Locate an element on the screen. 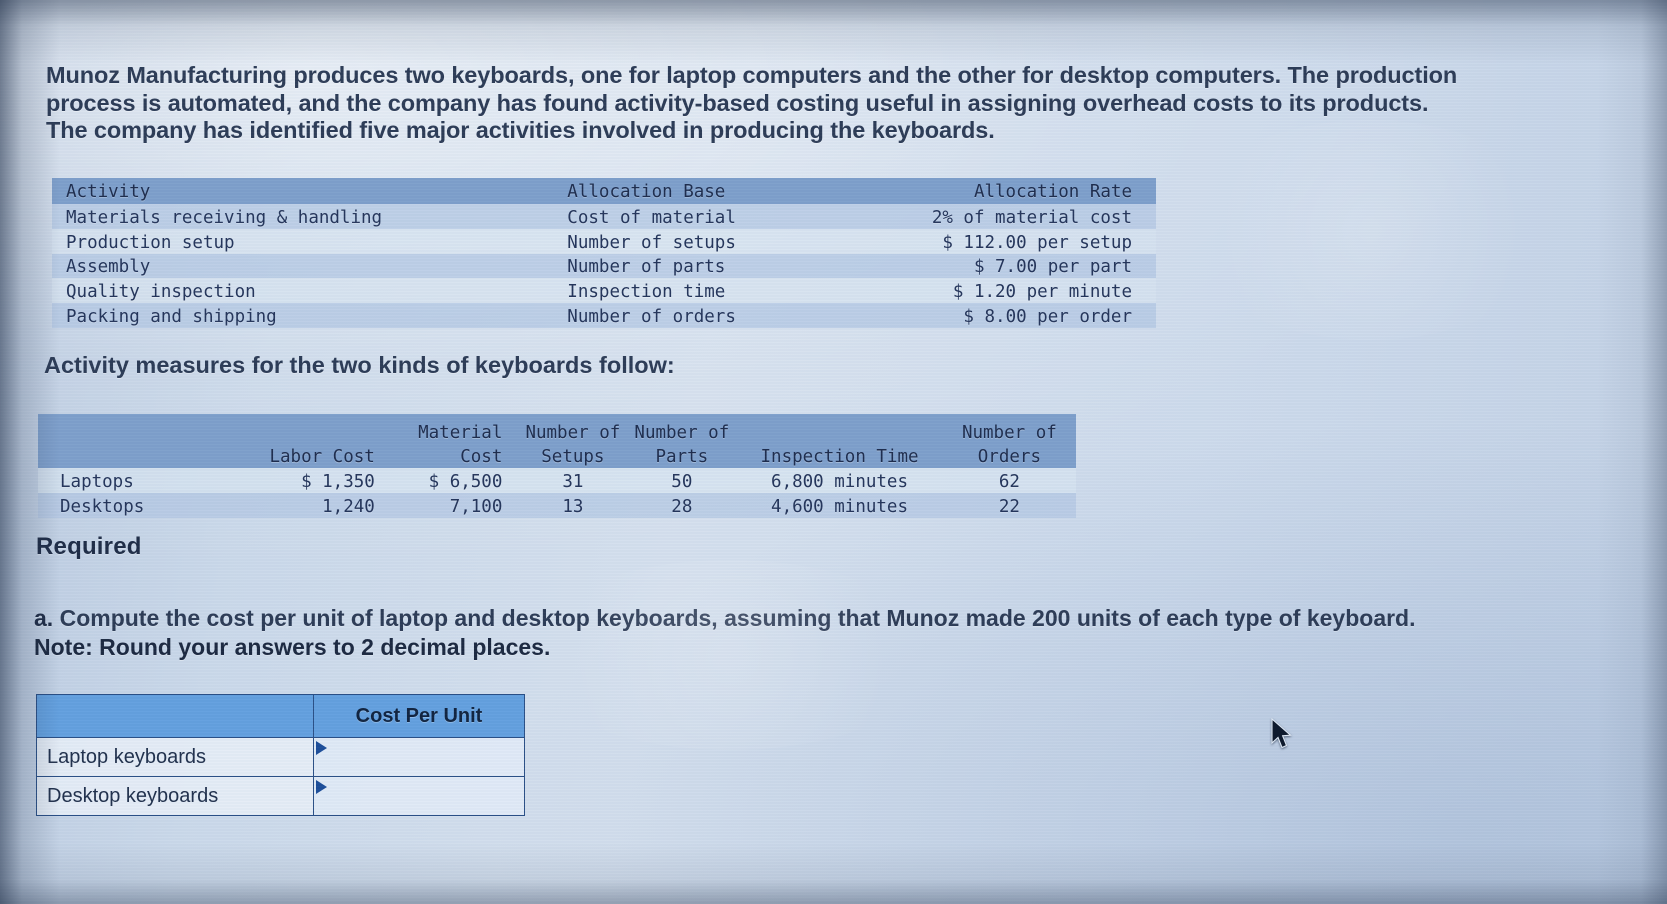 This screenshot has width=1667, height=904. cell-orders: 62 is located at coordinates (1009, 480).